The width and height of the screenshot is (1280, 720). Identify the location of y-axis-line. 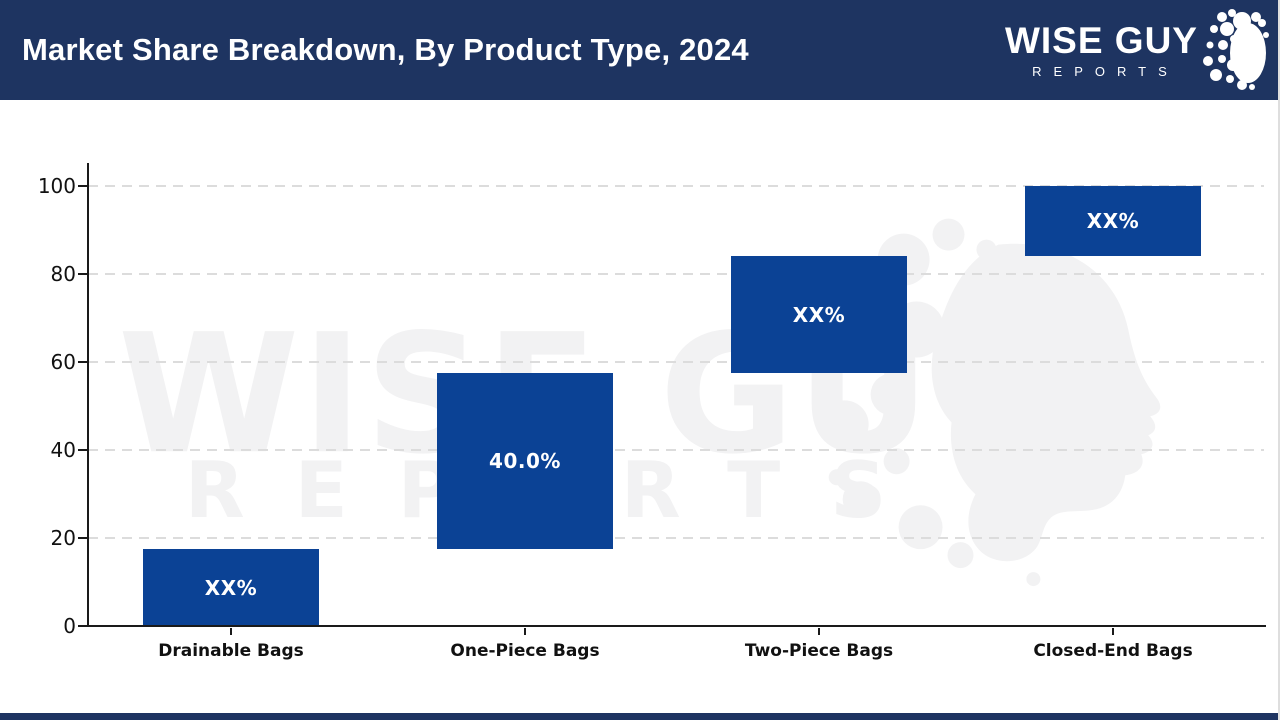
(88, 395).